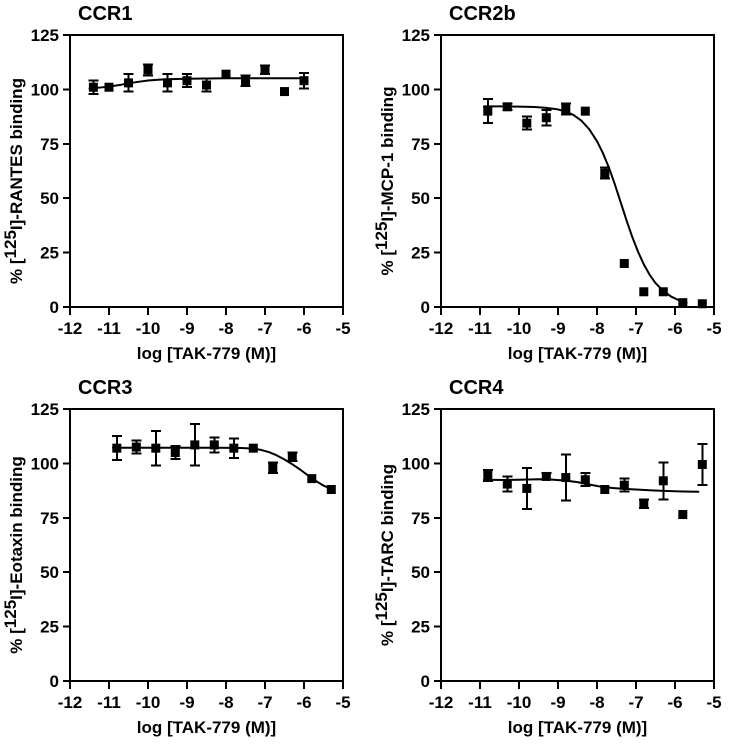  What do you see at coordinates (105, 388) in the screenshot?
I see `panel-title: CCR3` at bounding box center [105, 388].